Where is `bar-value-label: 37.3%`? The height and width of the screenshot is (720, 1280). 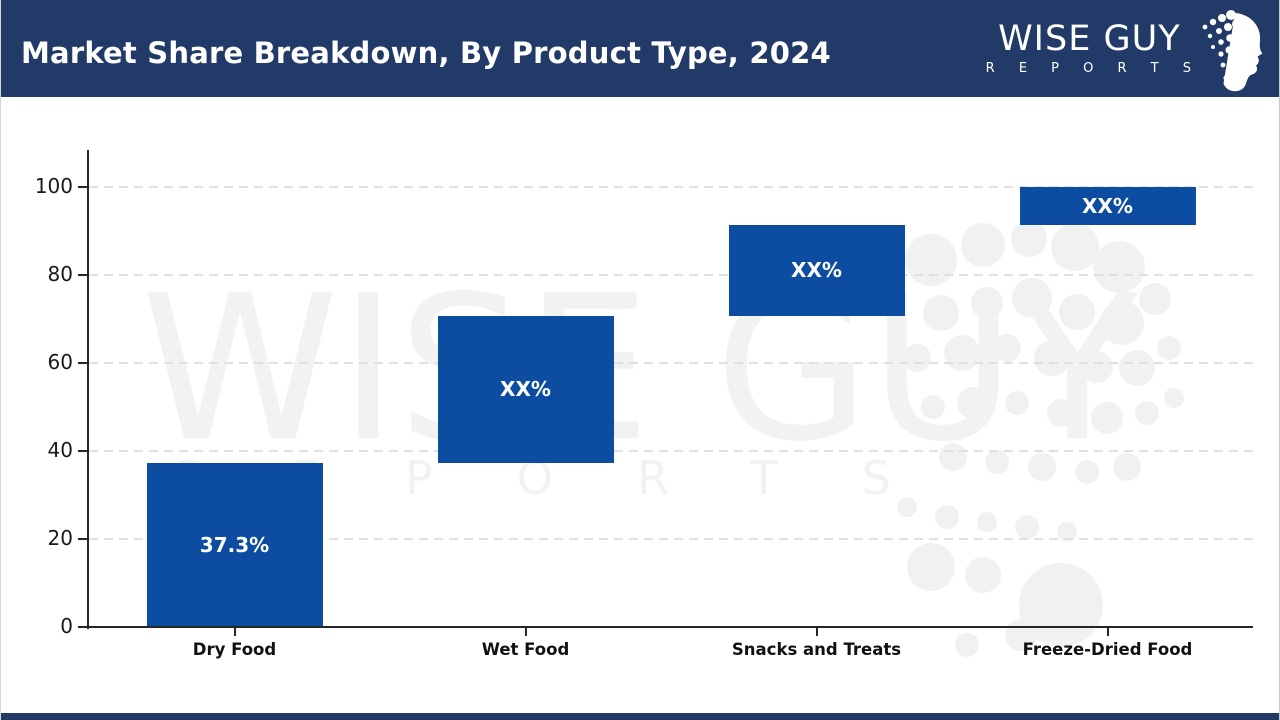
bar-value-label: 37.3% is located at coordinates (234, 544).